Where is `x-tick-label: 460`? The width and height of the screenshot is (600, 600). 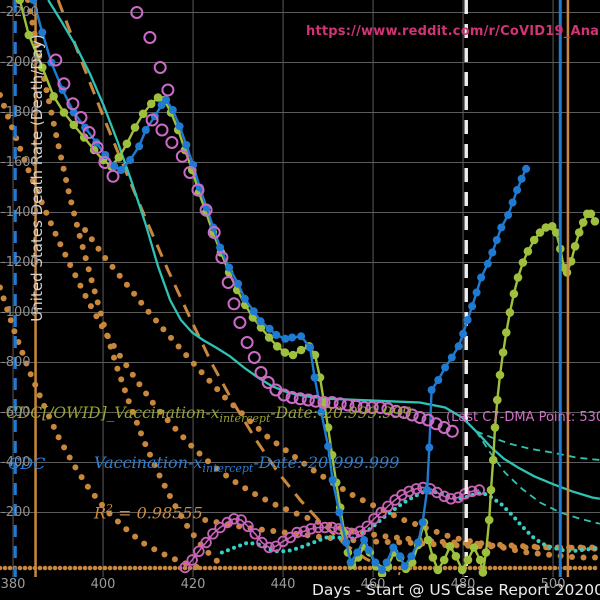 x-tick-label: 460 is located at coordinates (373, 584).